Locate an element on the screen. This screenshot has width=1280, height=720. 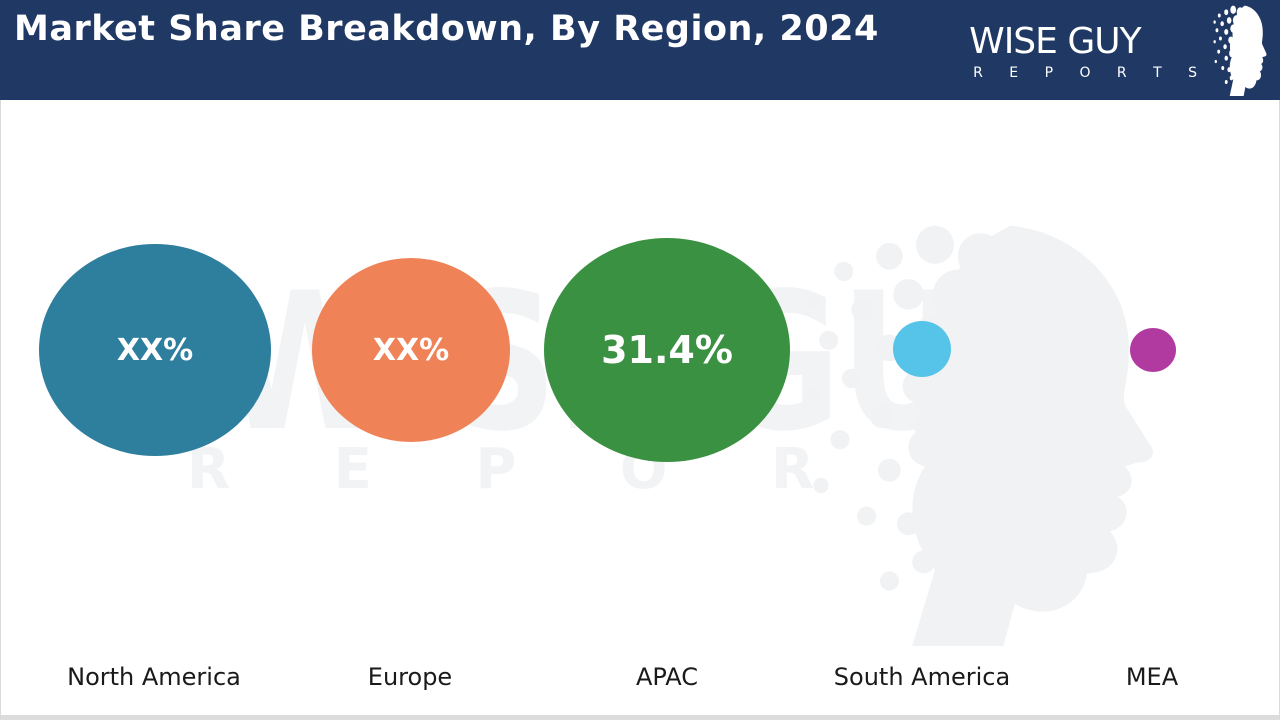
bubble-value-label: 31.4% is located at coordinates (667, 350).